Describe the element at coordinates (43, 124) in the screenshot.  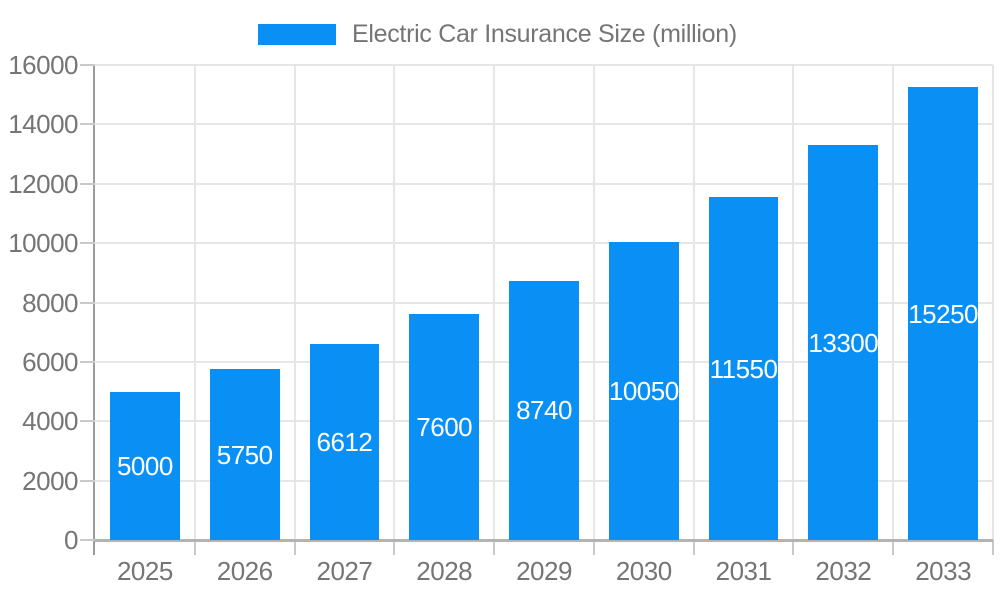
I see `y-tick-label: 14000` at that location.